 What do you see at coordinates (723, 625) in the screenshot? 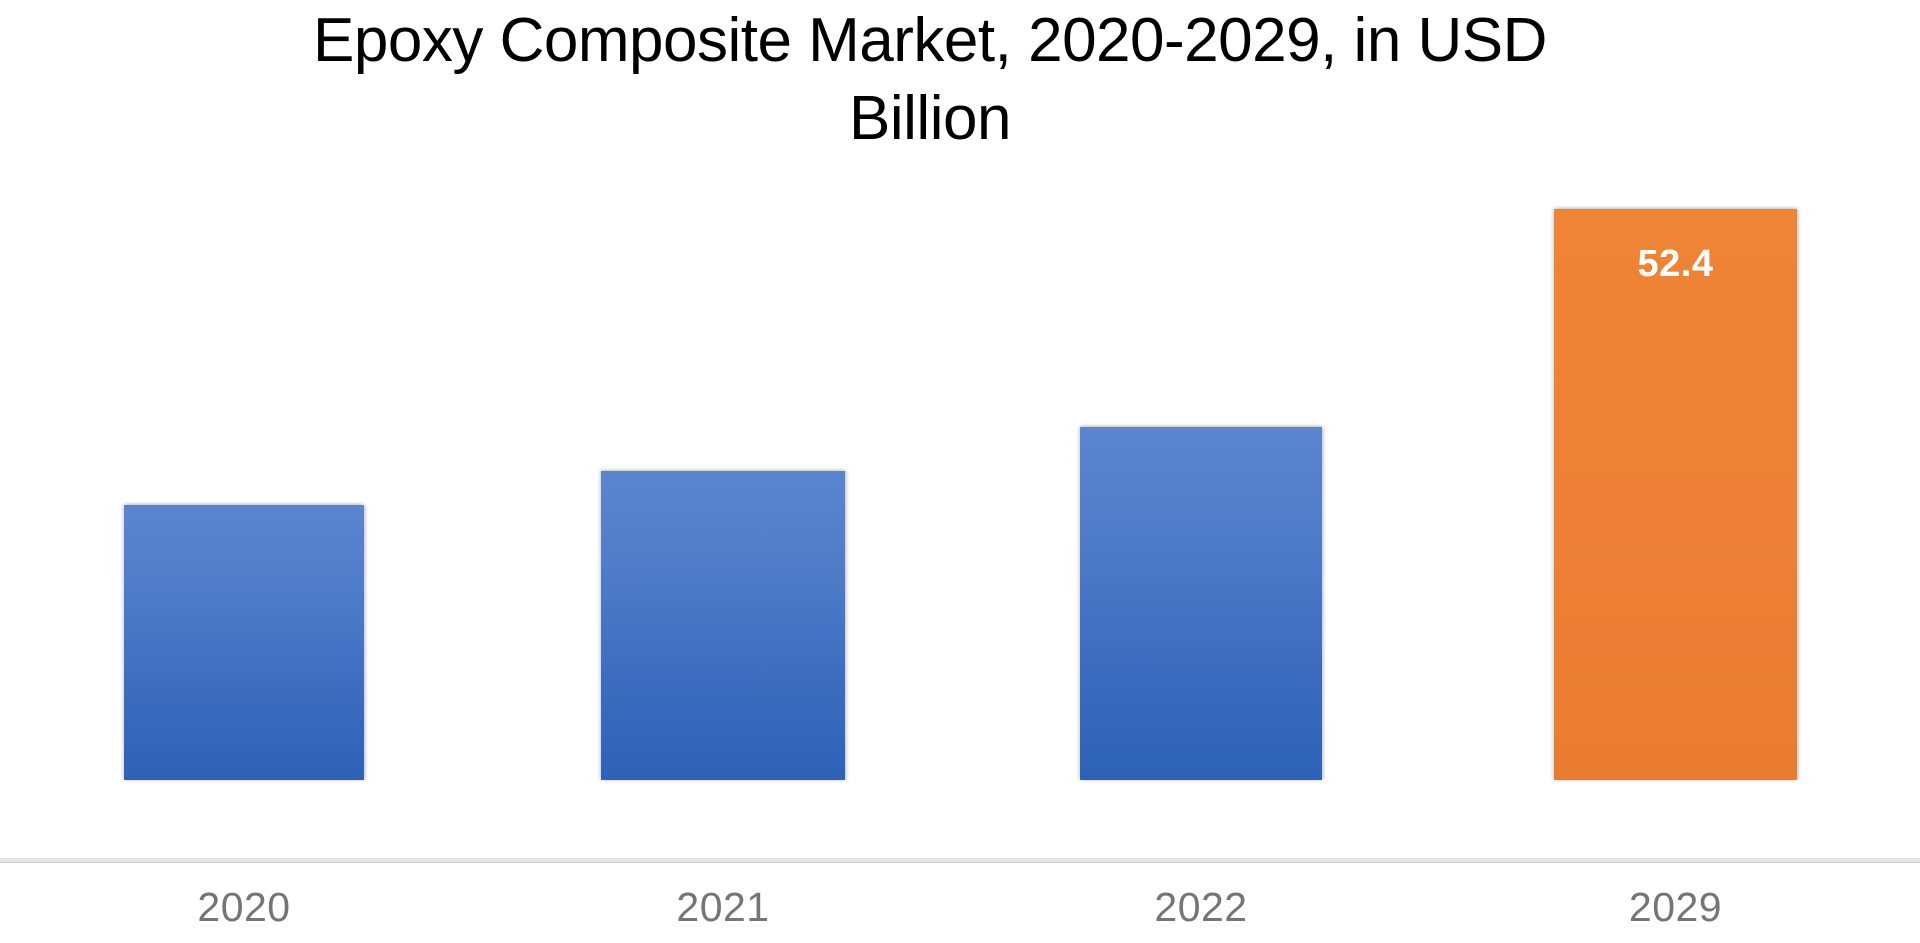
I see `bar-2021` at bounding box center [723, 625].